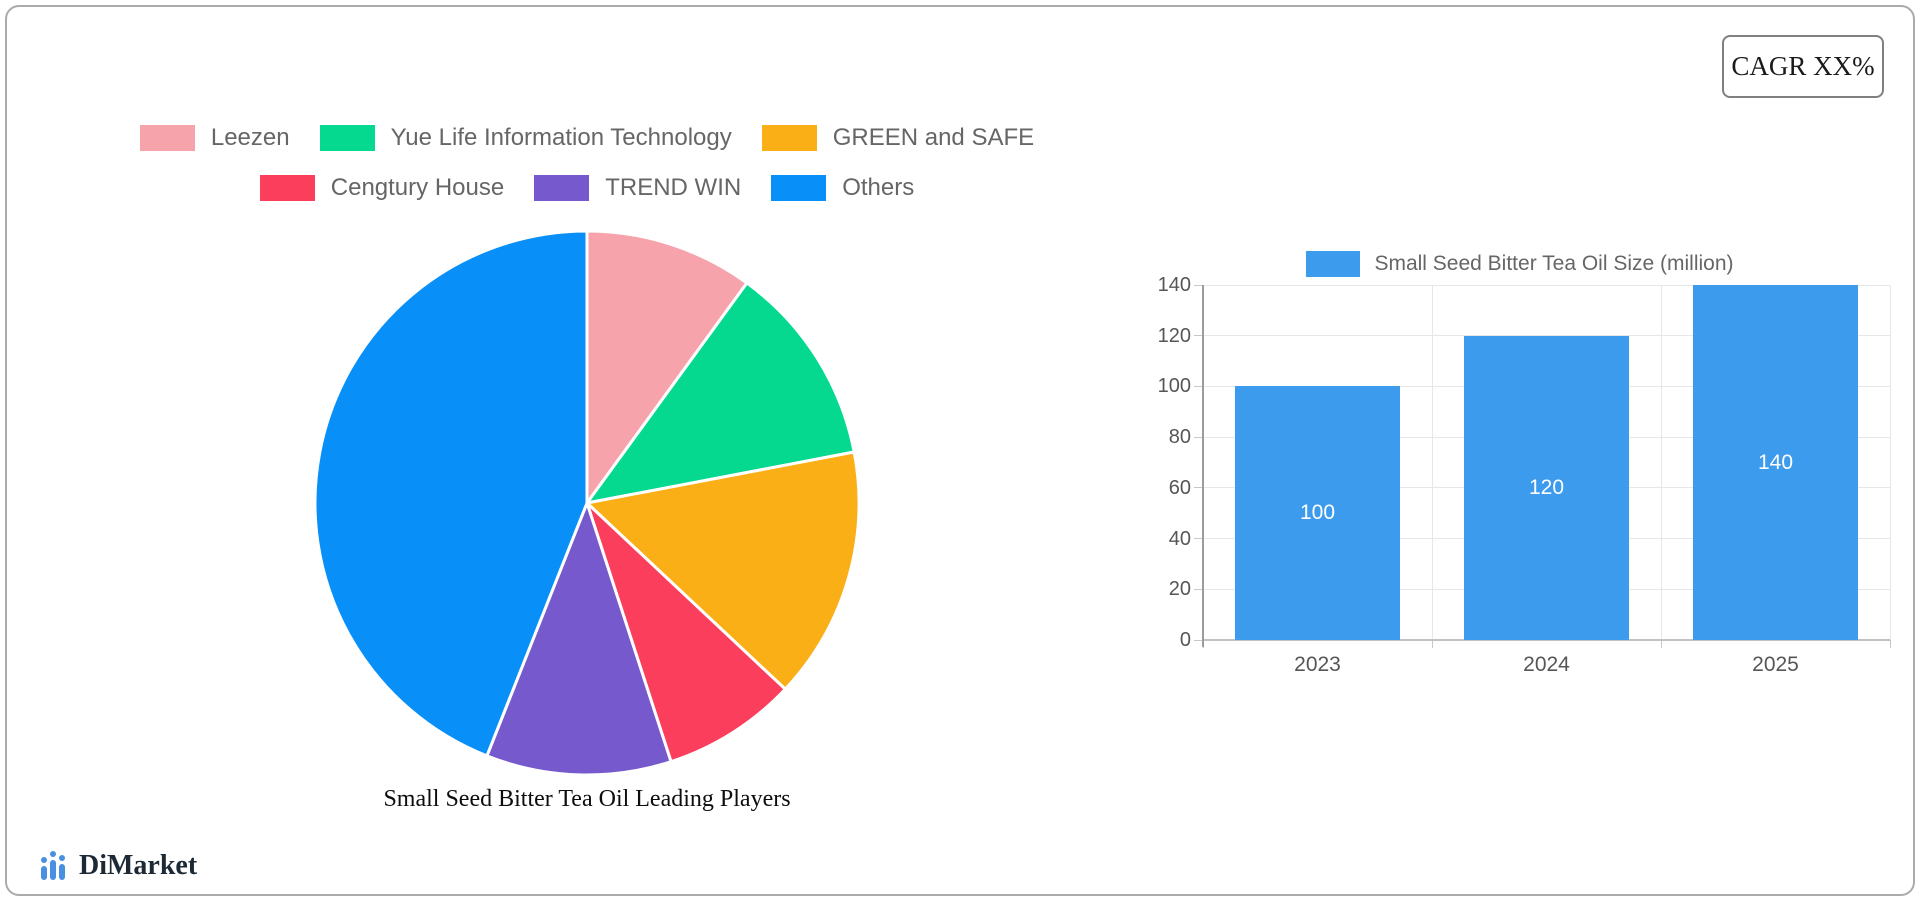  I want to click on bar-legend-item: Small Seed Bitter Tea Oil Size (million), so click(1520, 264).